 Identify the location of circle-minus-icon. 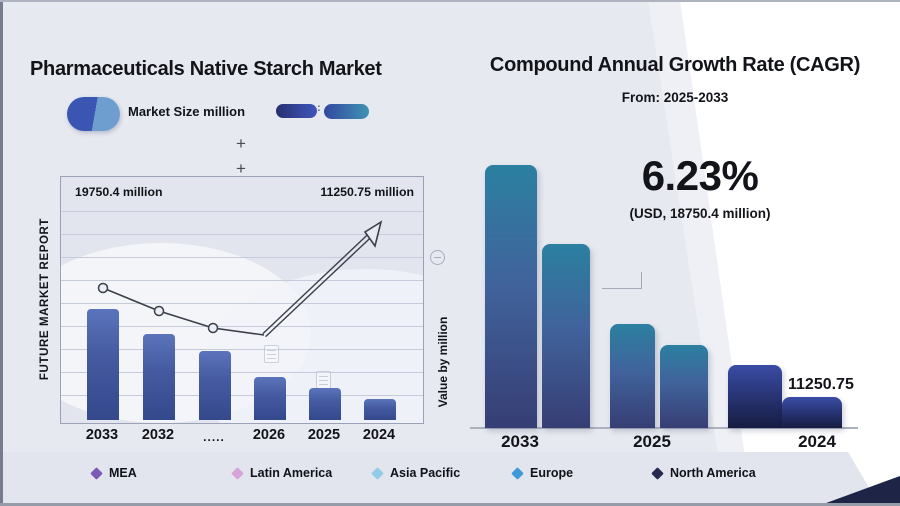
(437, 257).